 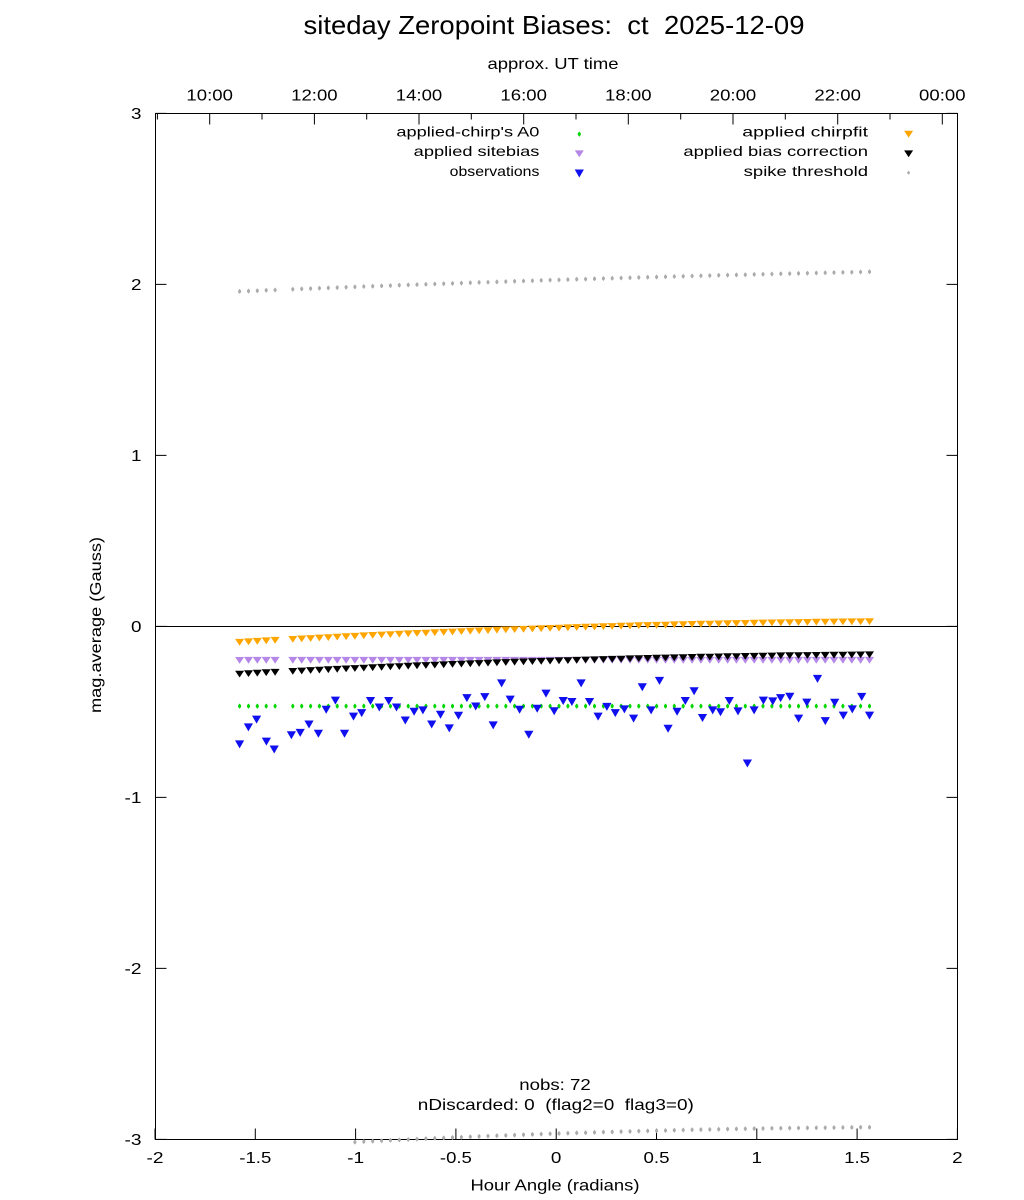 What do you see at coordinates (555, 1186) in the screenshot?
I see `svg-text: Hour Angle (radians)` at bounding box center [555, 1186].